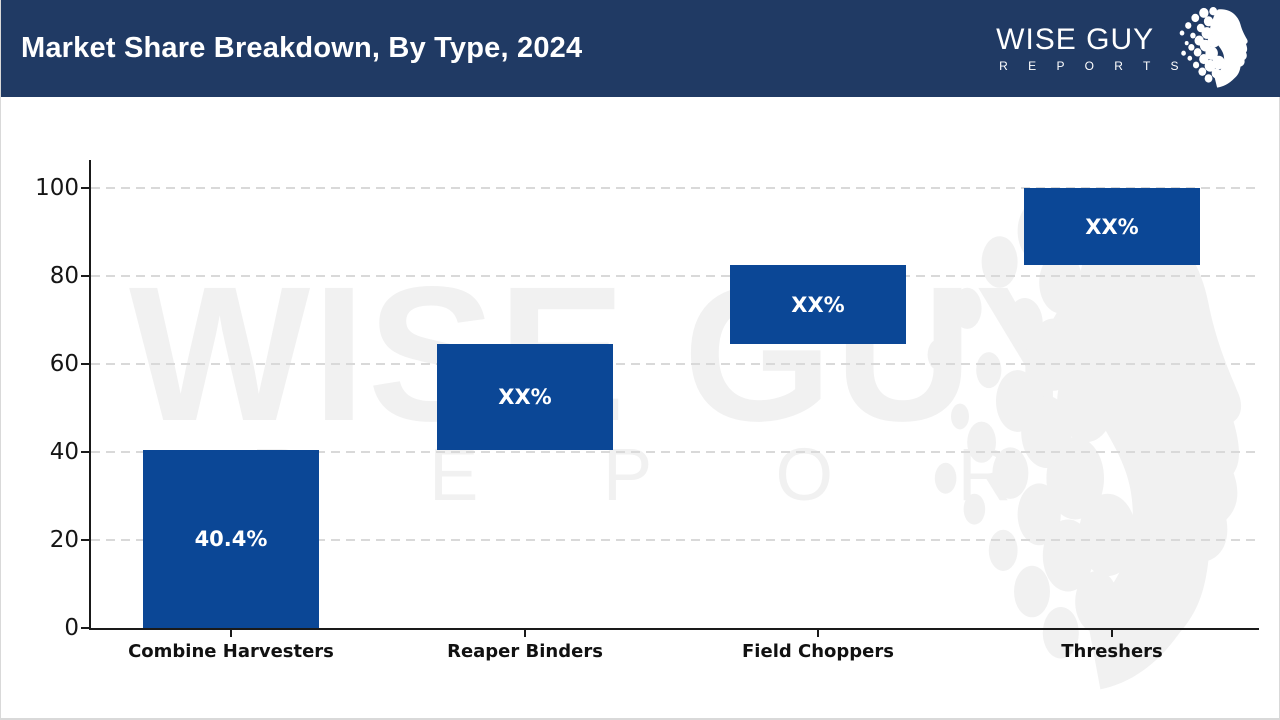  I want to click on brand-name: WISE GUY, so click(1075, 39).